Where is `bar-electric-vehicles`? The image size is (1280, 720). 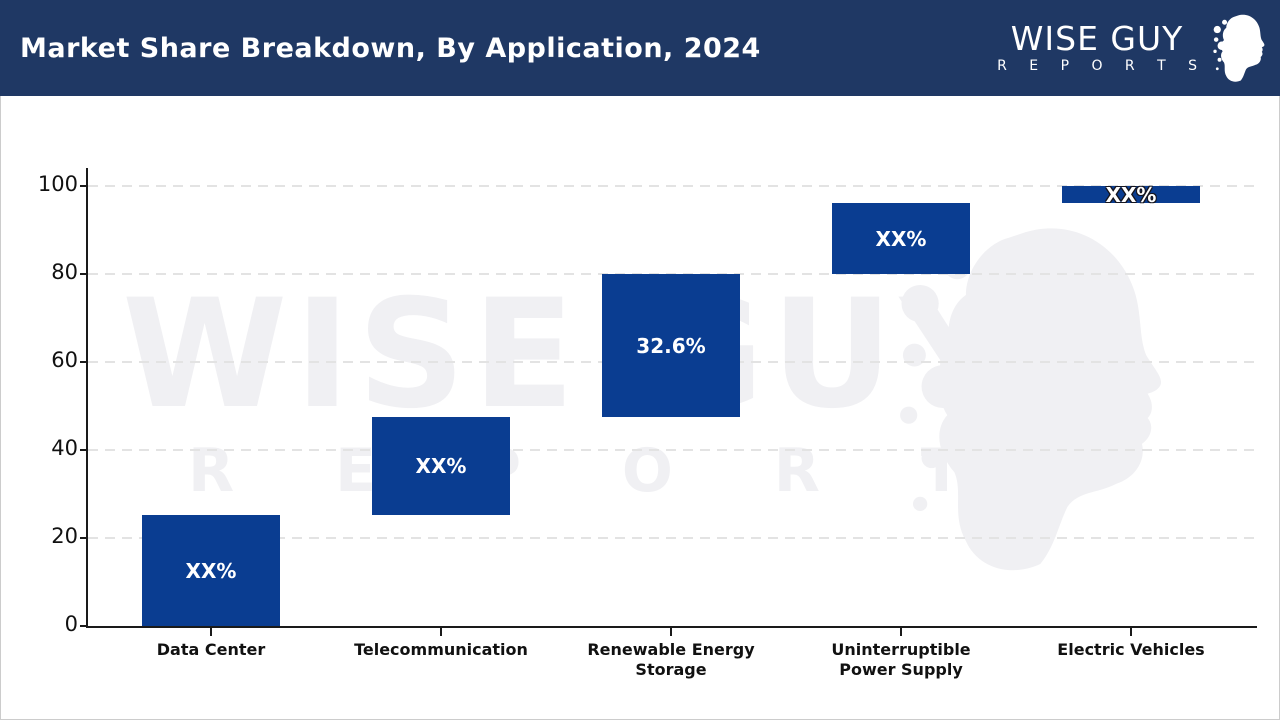 bar-electric-vehicles is located at coordinates (1131, 195).